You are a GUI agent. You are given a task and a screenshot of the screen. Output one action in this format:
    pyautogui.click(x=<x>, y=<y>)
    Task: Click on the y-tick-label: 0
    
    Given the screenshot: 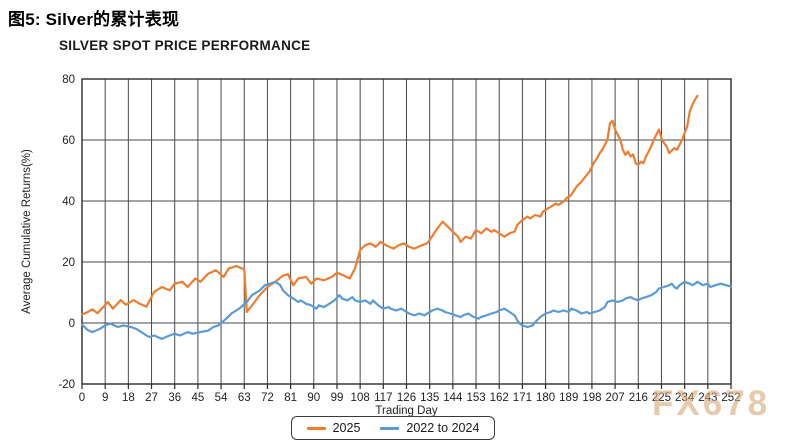 What is the action you would take?
    pyautogui.click(x=72, y=324)
    